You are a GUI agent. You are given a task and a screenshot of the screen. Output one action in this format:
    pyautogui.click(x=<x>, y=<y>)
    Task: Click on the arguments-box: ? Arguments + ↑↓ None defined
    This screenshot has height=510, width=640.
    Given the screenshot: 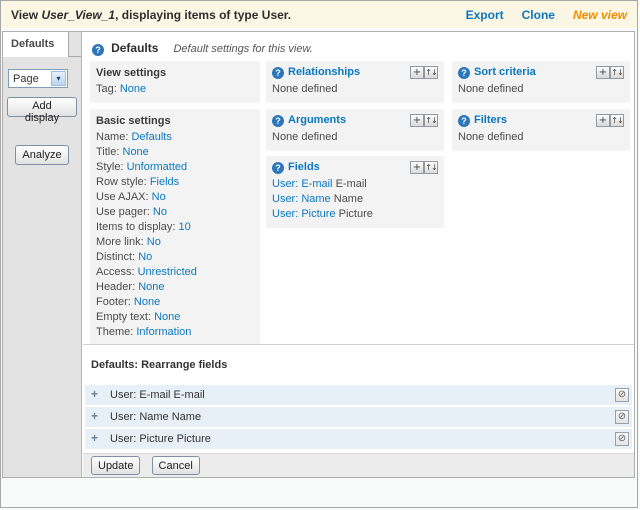 What is the action you would take?
    pyautogui.click(x=355, y=130)
    